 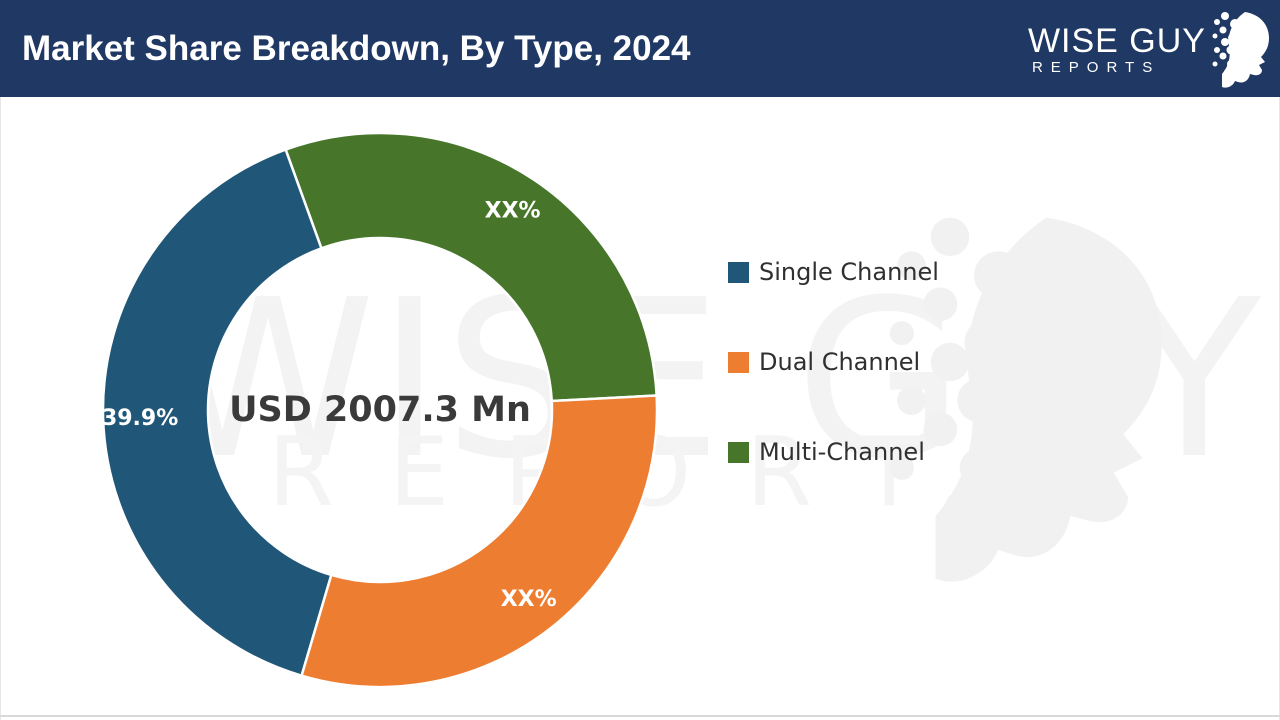 I want to click on legend-item-multi-channel: Multi-Channel, so click(x=833, y=452).